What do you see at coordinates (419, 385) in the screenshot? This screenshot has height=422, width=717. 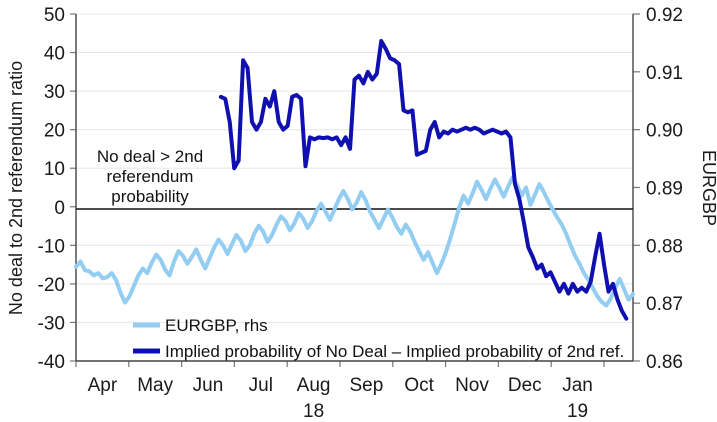 I see `x-label-oct: Oct` at bounding box center [419, 385].